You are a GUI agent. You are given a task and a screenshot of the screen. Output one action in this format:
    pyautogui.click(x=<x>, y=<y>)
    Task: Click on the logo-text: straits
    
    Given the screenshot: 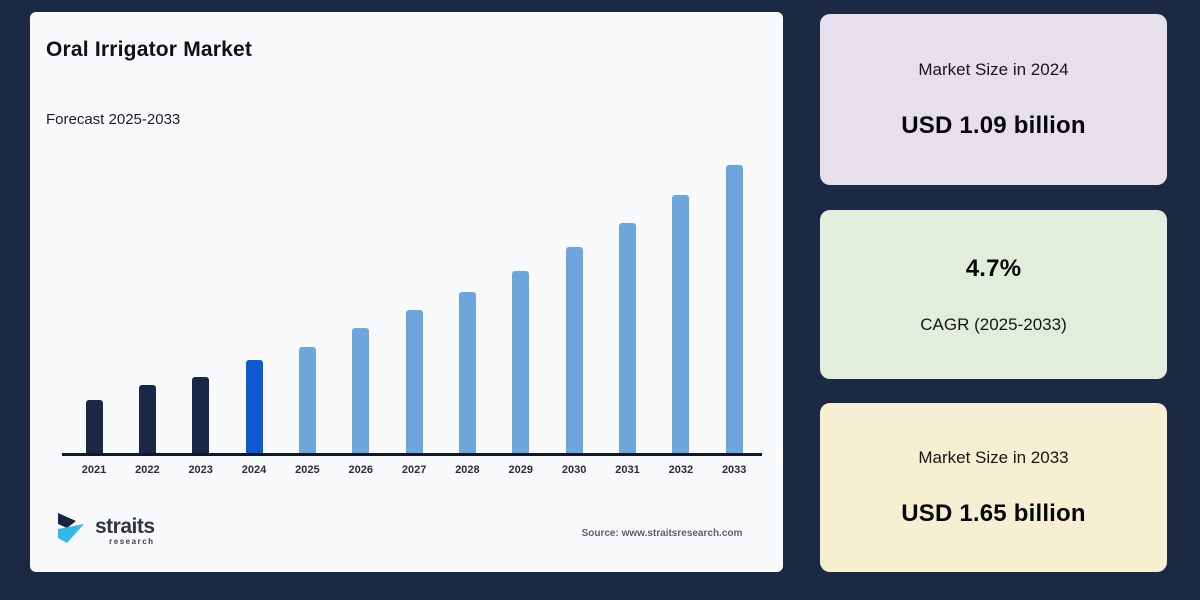 What is the action you would take?
    pyautogui.click(x=125, y=526)
    